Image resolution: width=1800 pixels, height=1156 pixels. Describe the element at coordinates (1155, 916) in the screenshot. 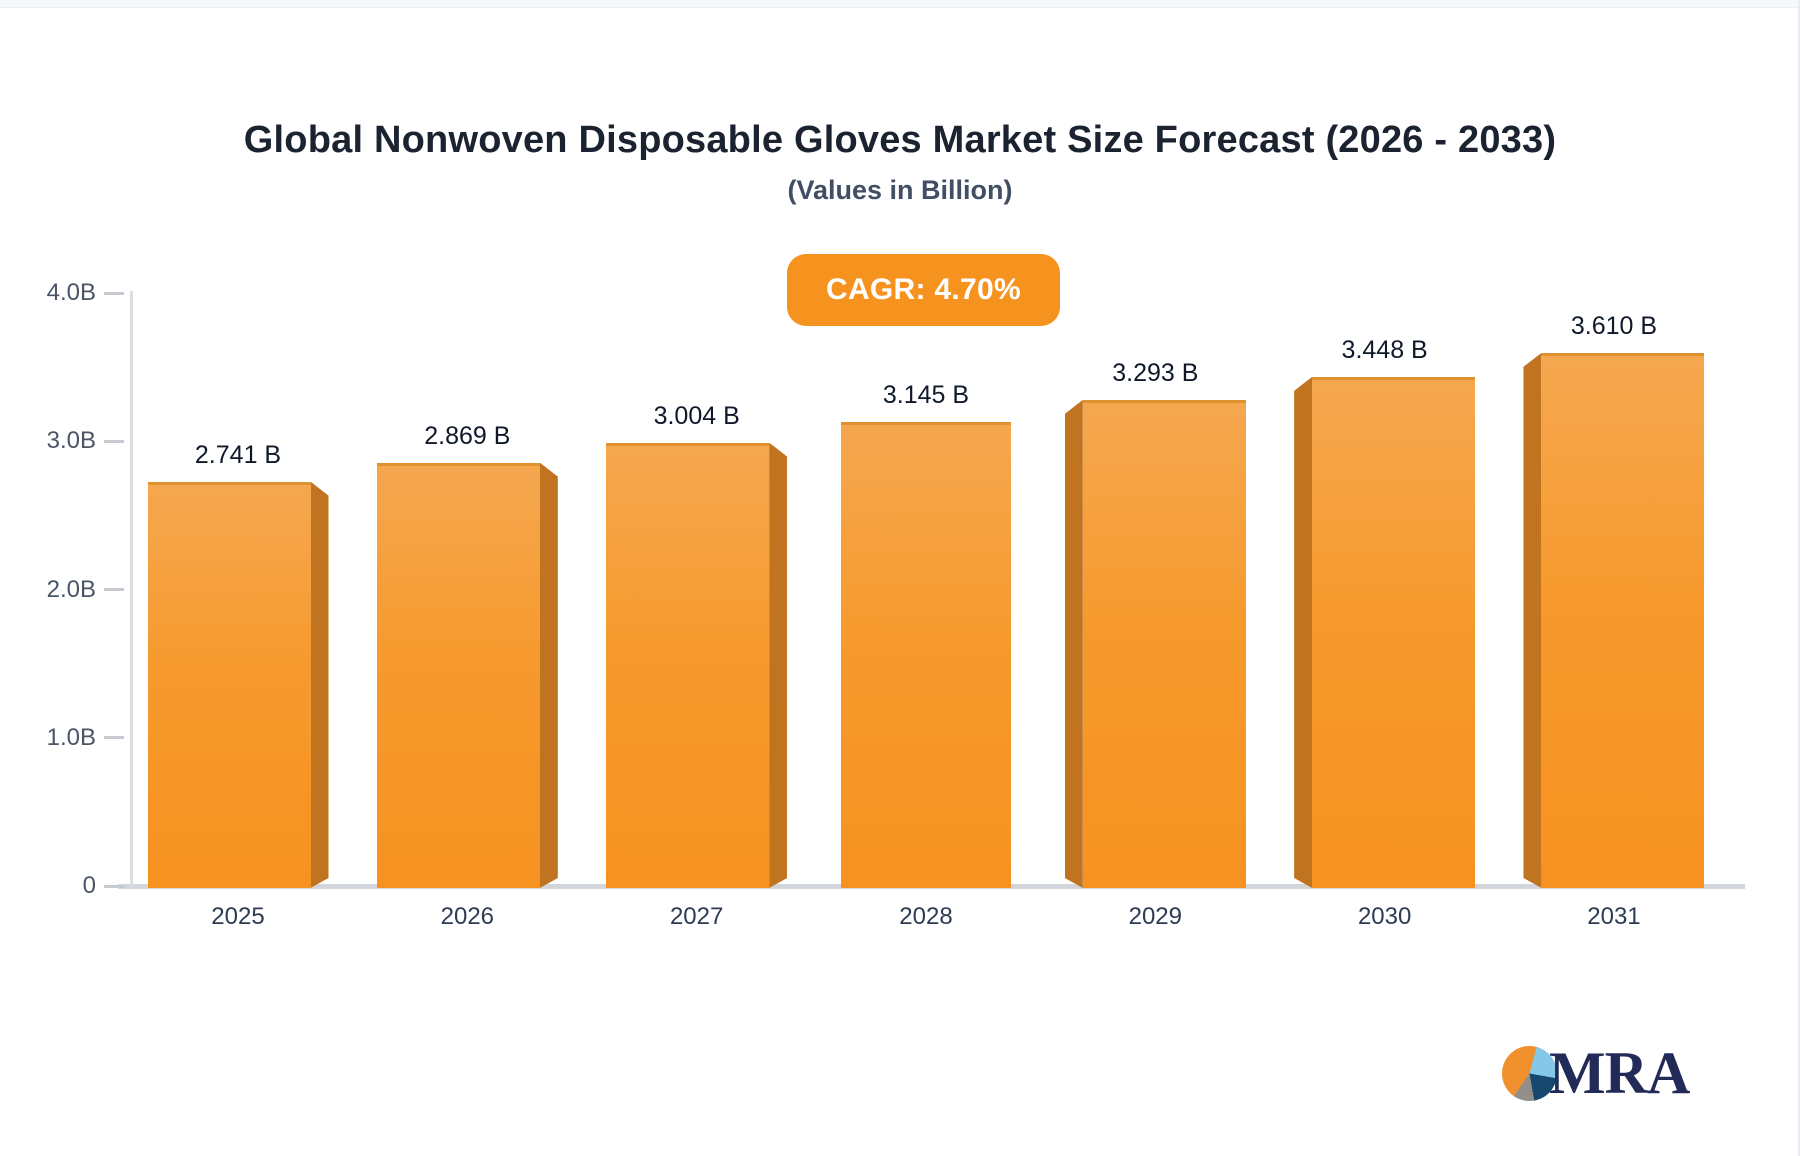

I see `x-axis-category-label: 2029` at that location.